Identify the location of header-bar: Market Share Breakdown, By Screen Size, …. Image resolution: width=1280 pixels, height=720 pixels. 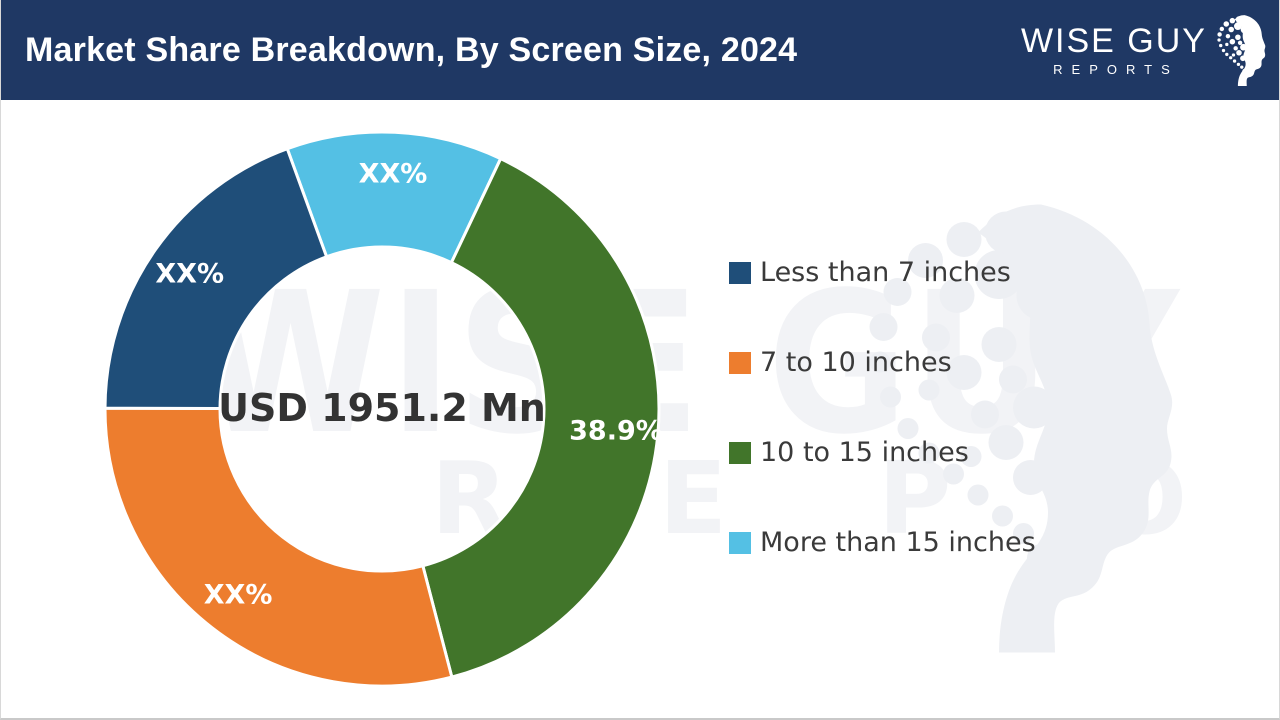
(640, 50).